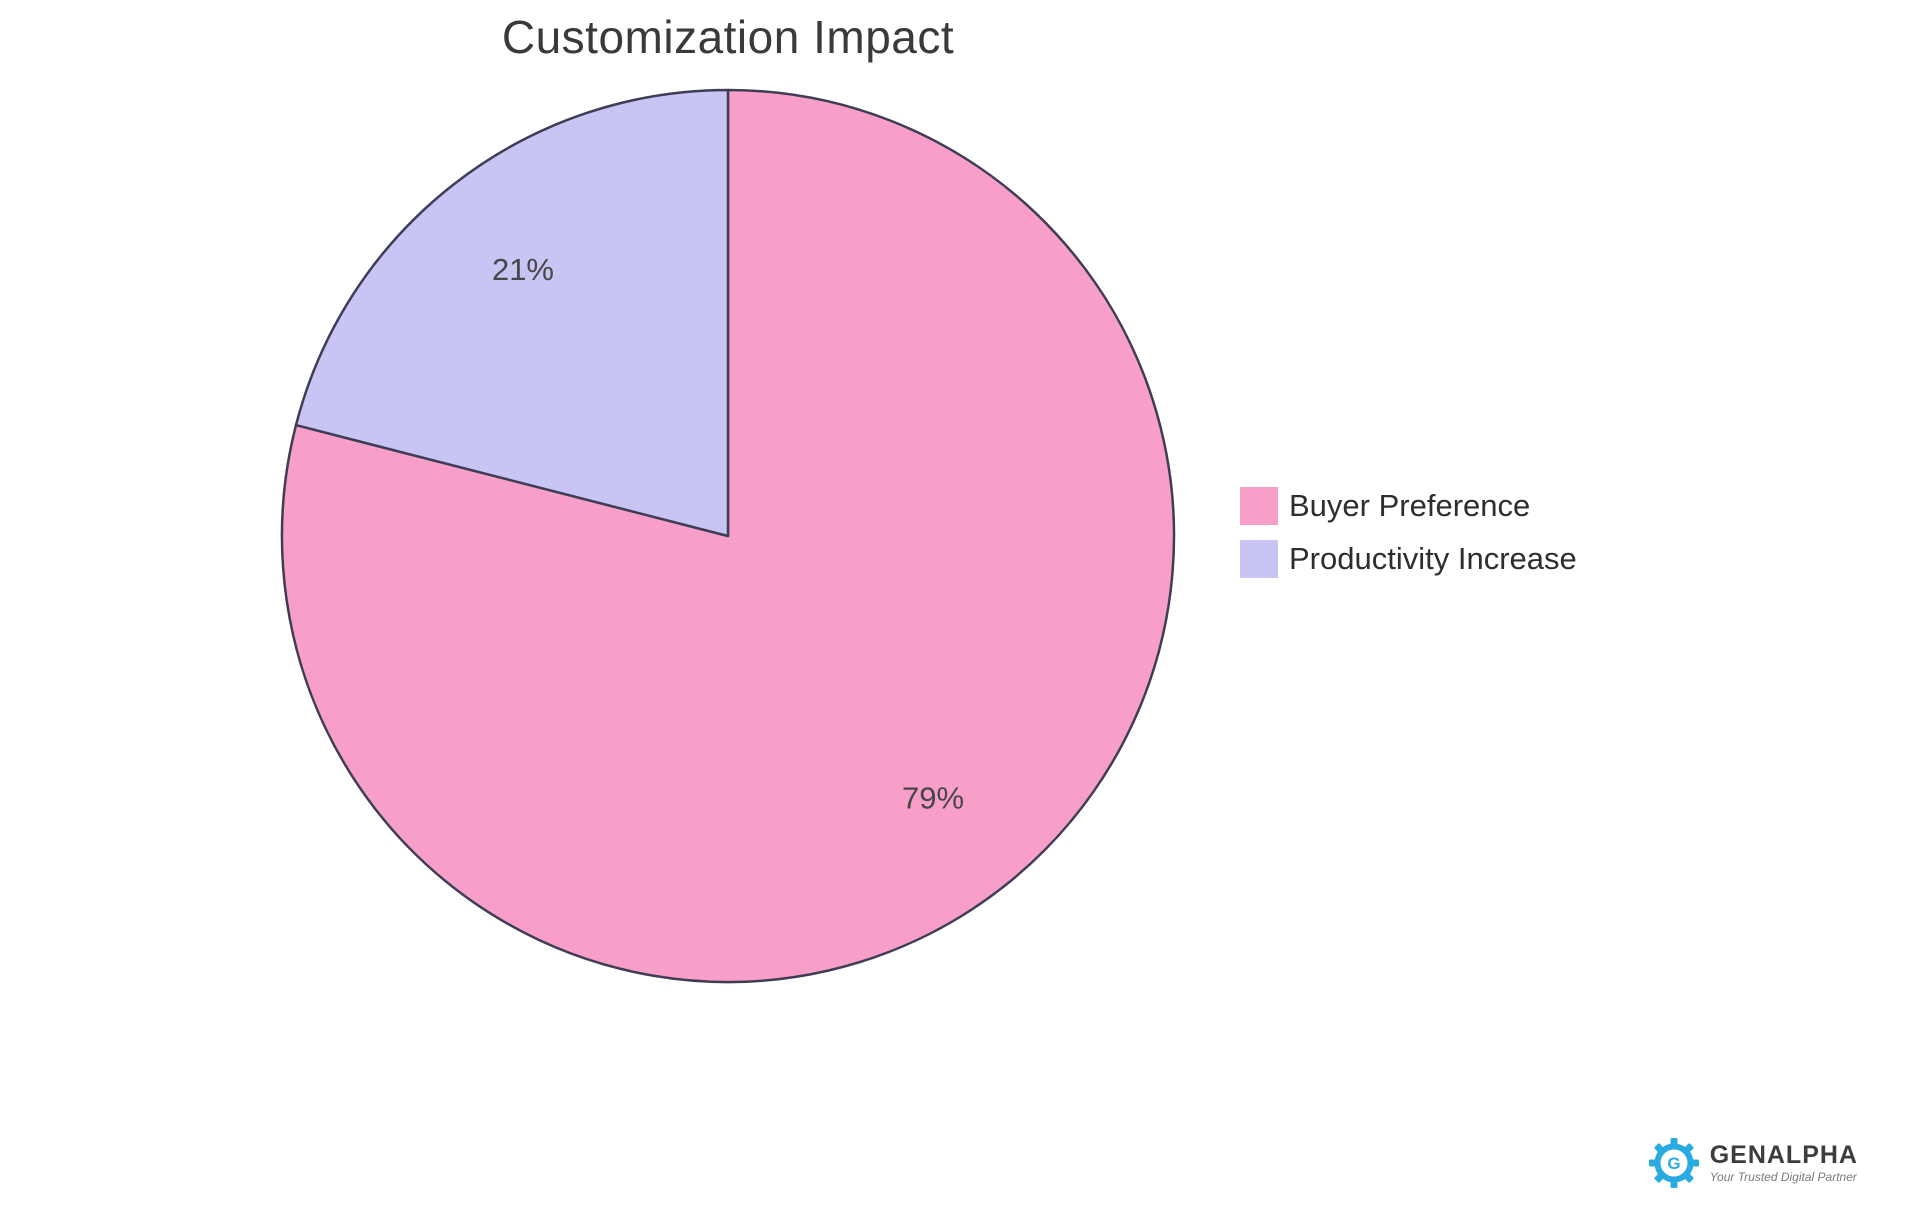 This screenshot has width=1920, height=1215. What do you see at coordinates (1259, 506) in the screenshot?
I see `legend-swatch-buyer-preference` at bounding box center [1259, 506].